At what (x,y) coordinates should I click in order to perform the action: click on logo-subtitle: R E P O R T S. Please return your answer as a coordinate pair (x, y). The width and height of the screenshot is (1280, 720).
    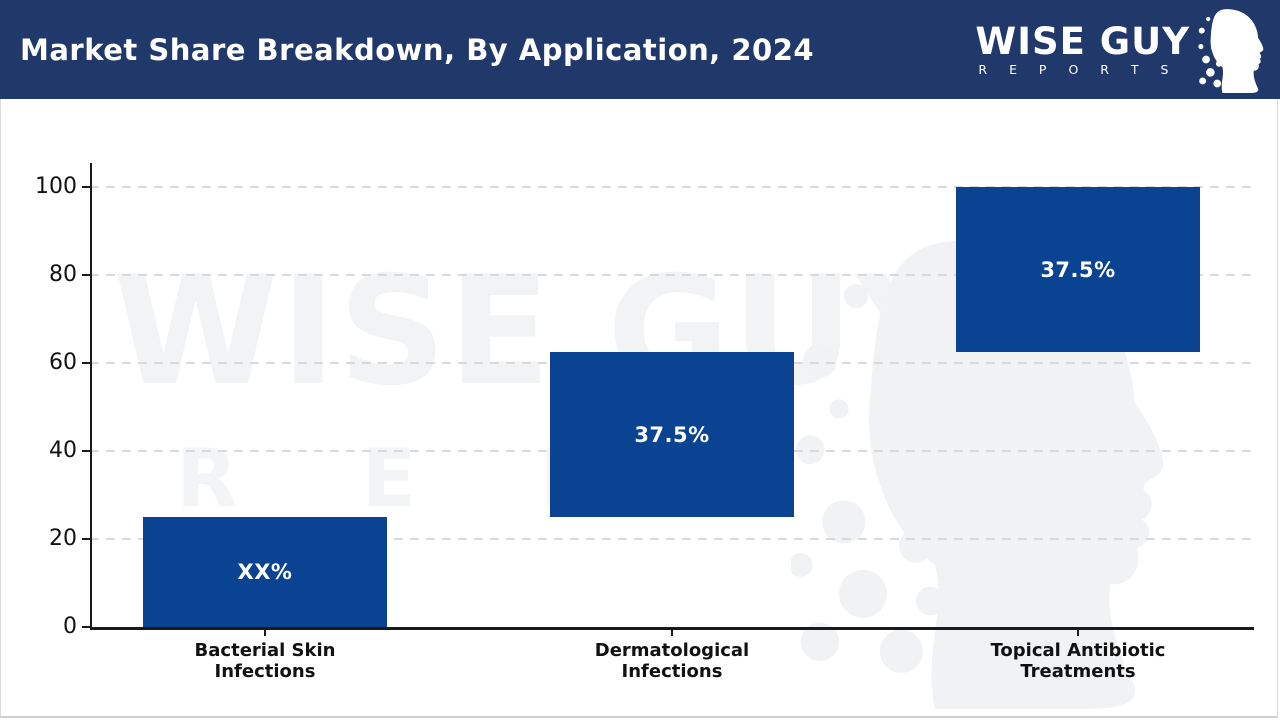
    Looking at the image, I should click on (1078, 69).